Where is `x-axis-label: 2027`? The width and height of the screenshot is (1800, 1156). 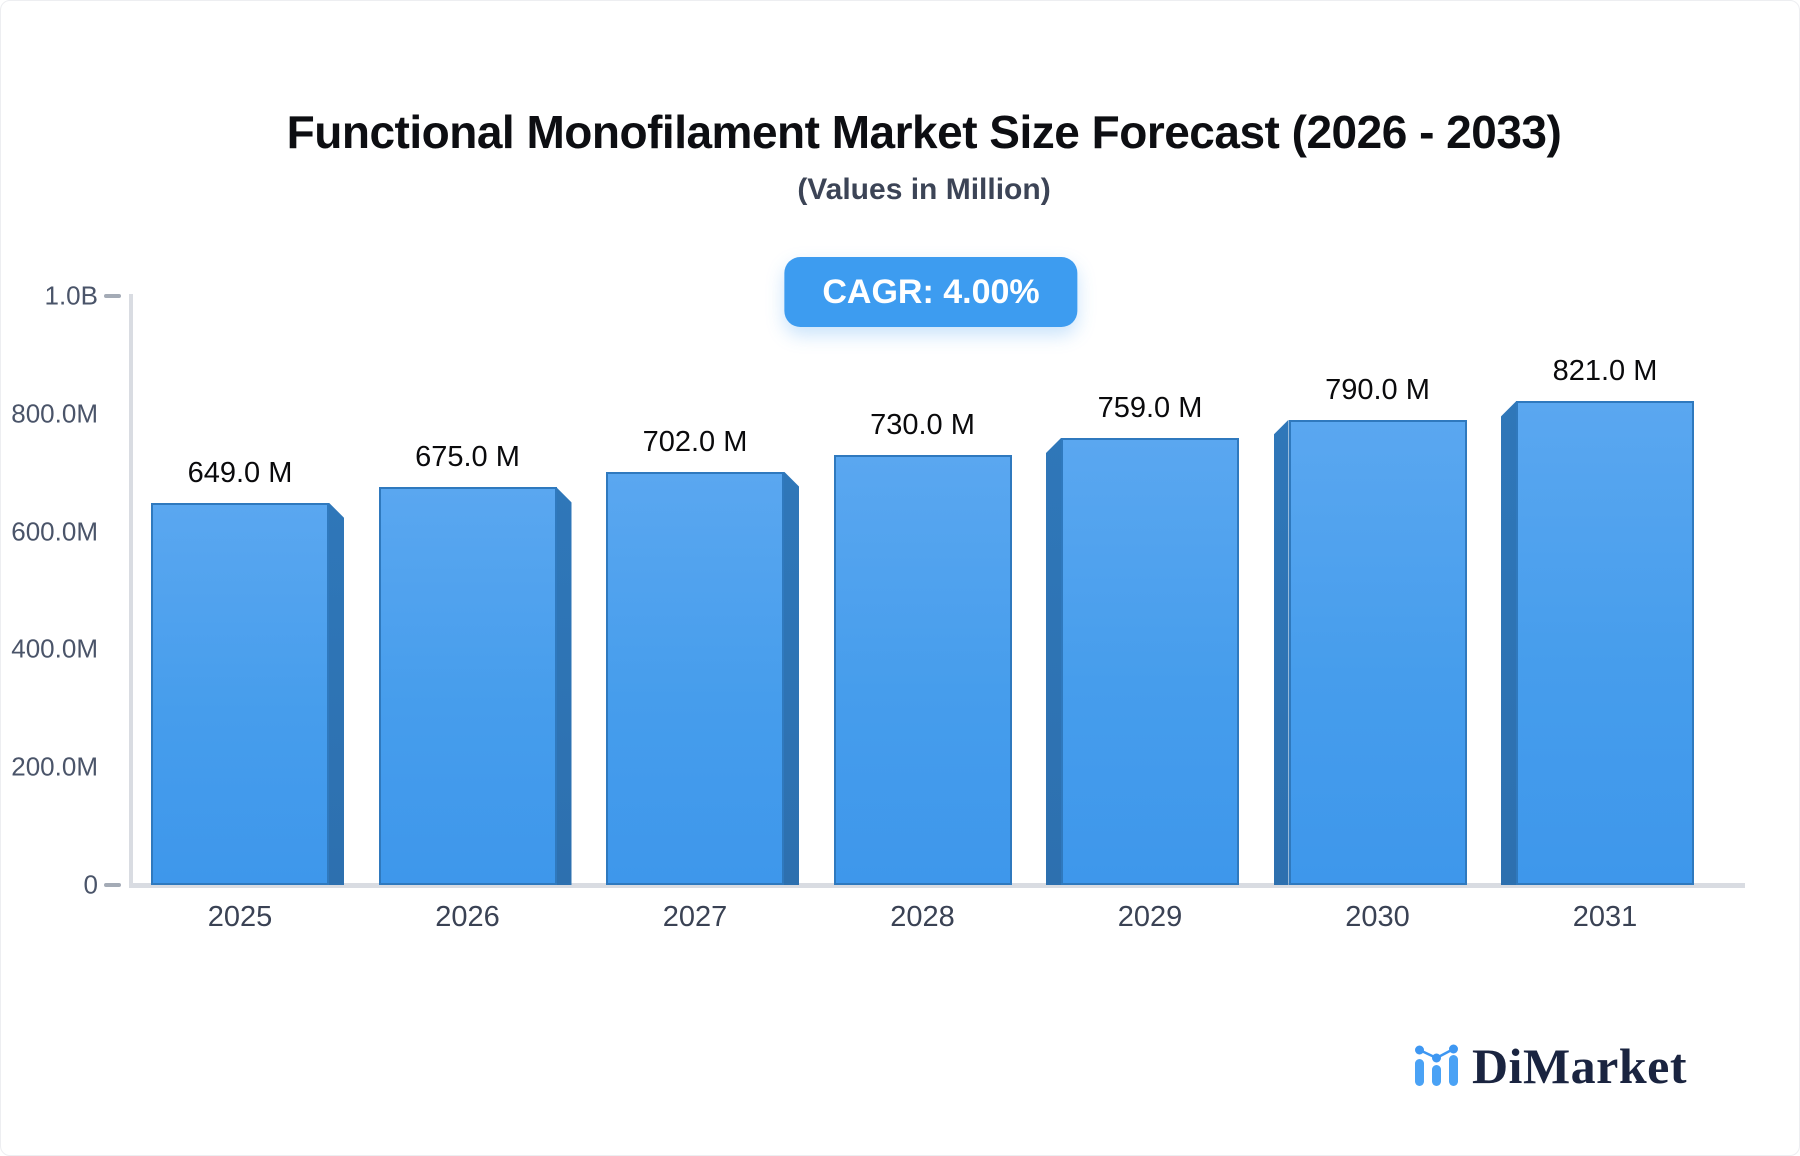
x-axis-label: 2027 is located at coordinates (695, 917).